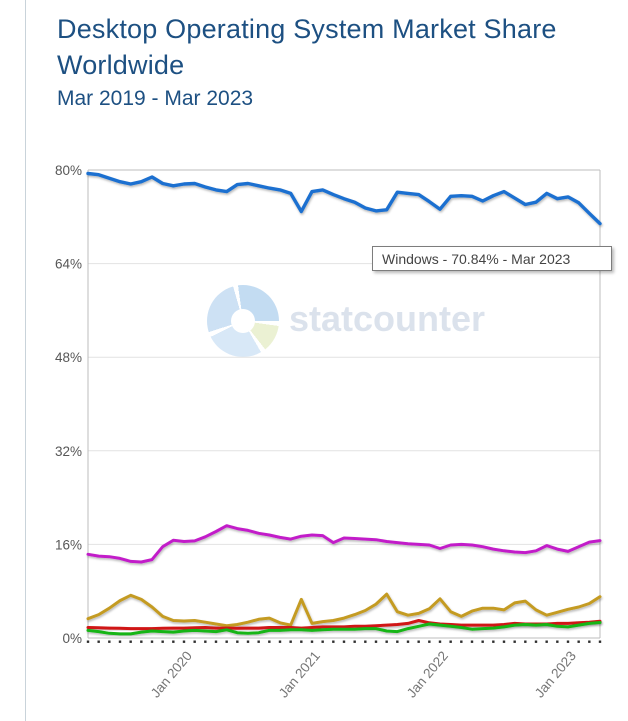  Describe the element at coordinates (555, 674) in the screenshot. I see `x-axis-tick-label: Jan 2023` at that location.